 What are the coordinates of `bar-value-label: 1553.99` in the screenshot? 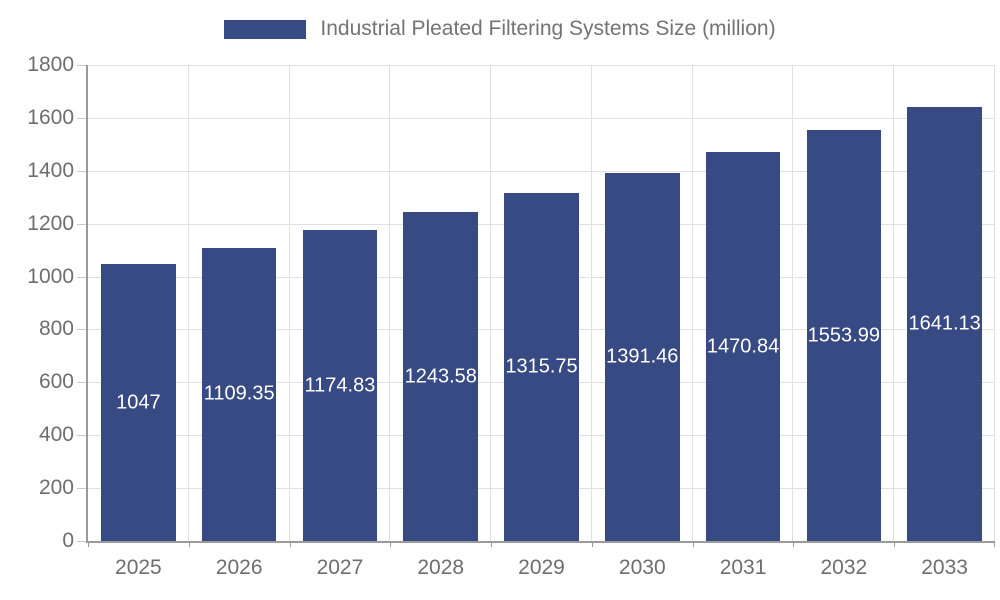 It's located at (843, 335).